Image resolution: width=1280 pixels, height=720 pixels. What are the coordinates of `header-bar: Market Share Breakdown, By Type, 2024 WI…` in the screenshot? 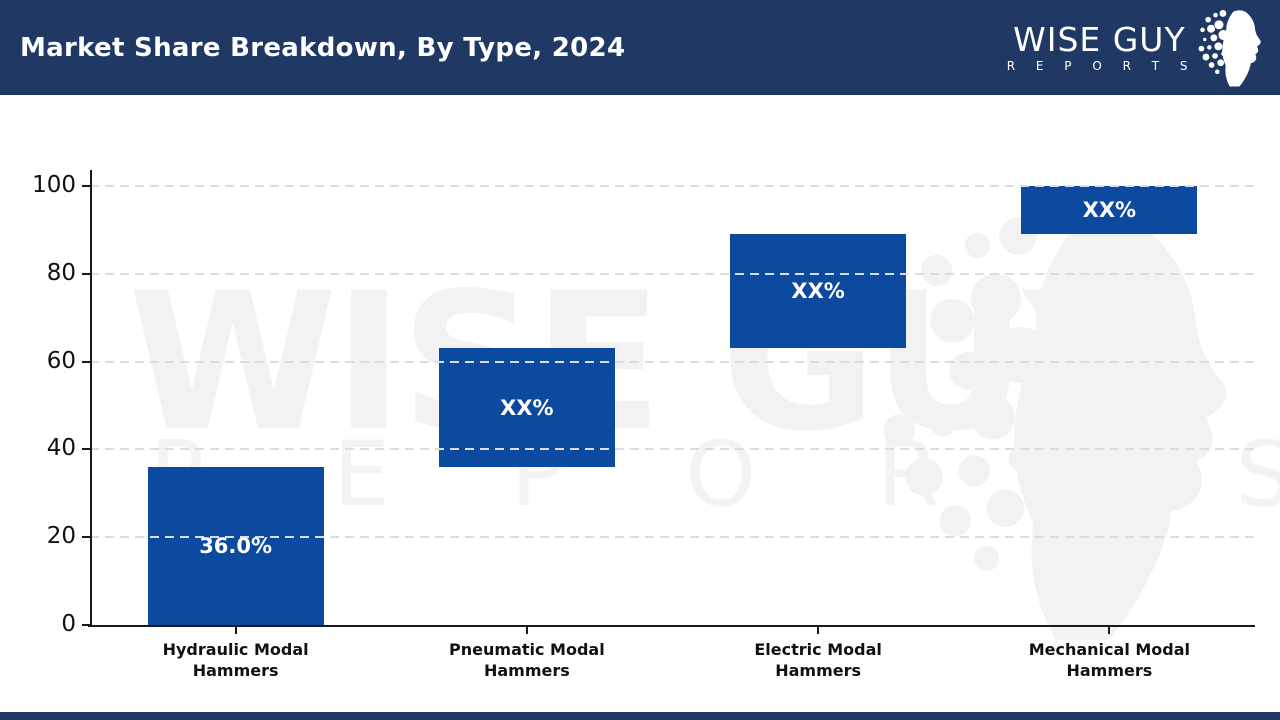 It's located at (640, 47).